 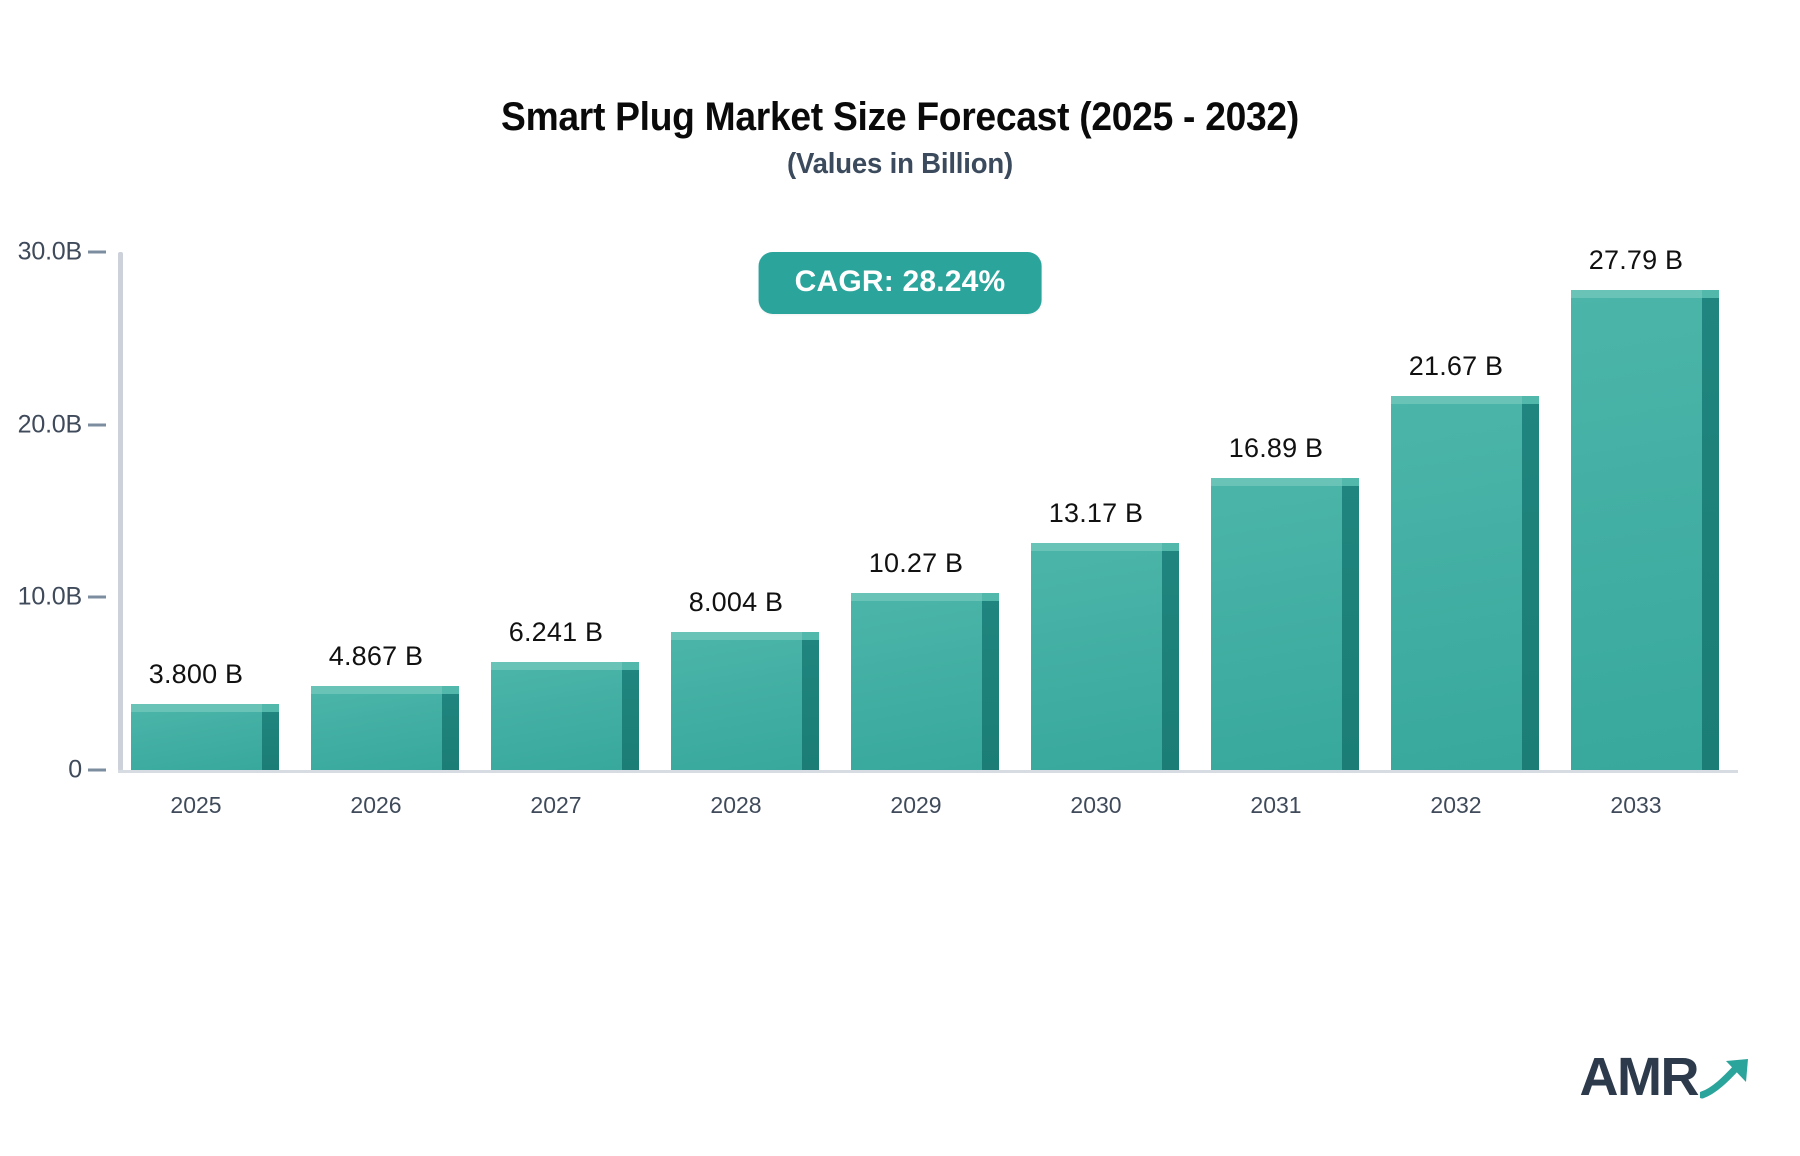 I want to click on y-axis-line, so click(x=120, y=511).